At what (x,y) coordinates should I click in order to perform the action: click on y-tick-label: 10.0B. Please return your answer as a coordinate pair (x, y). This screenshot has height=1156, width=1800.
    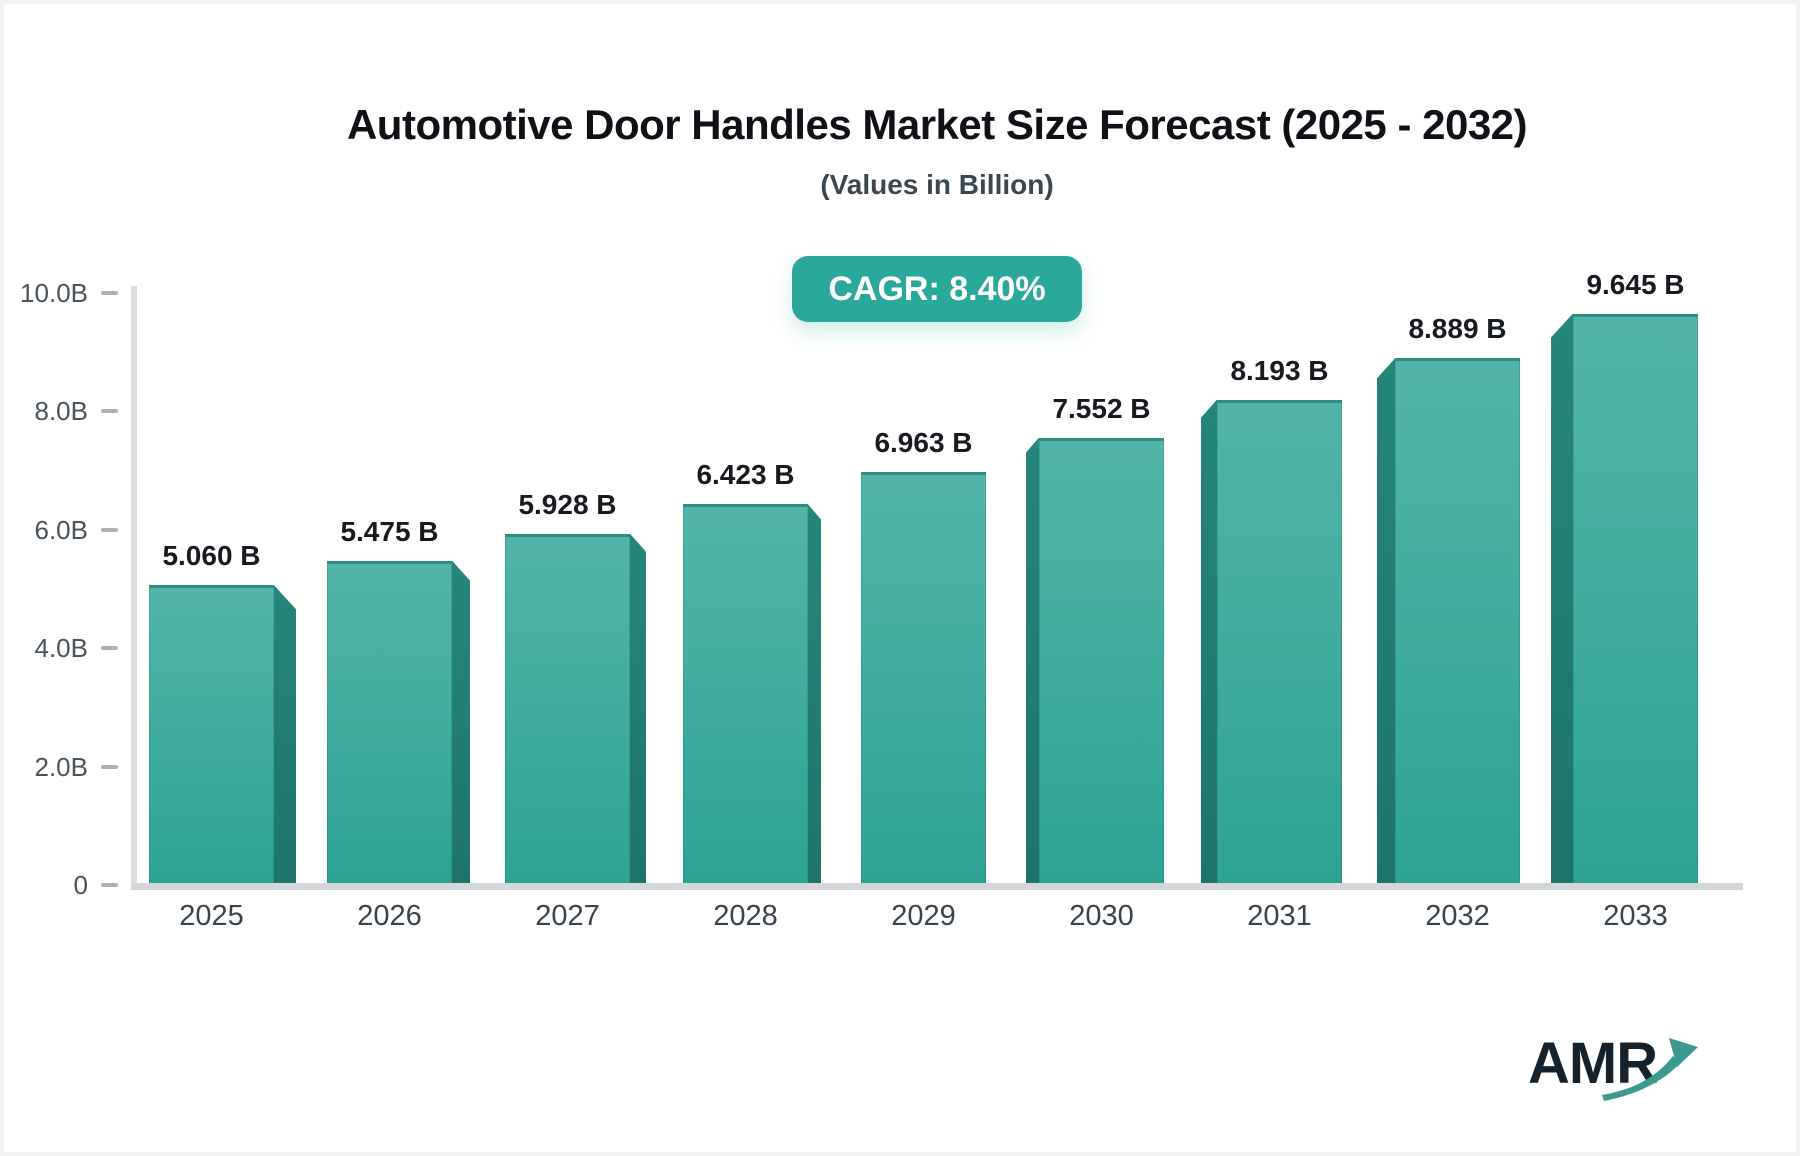
    Looking at the image, I should click on (54, 292).